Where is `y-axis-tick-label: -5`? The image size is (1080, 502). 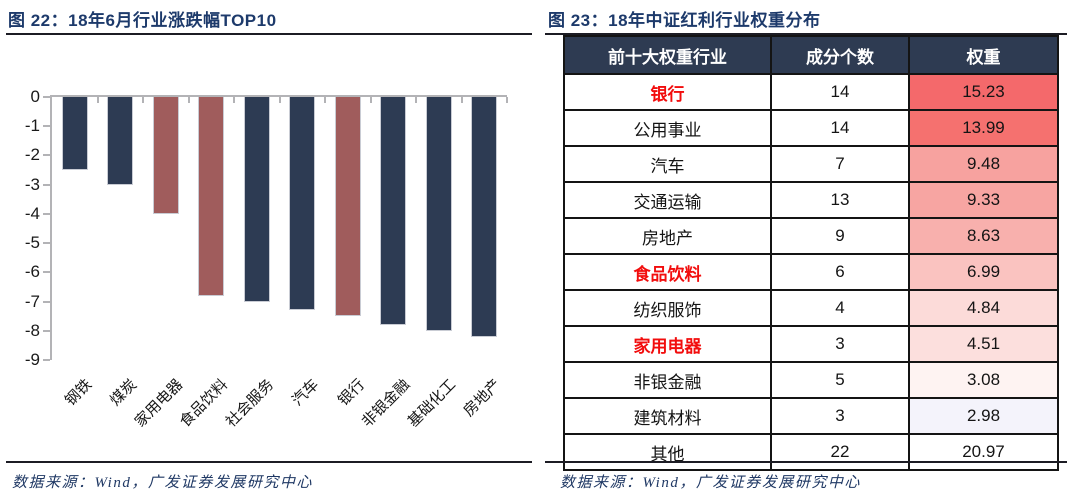 y-axis-tick-label: -5 is located at coordinates (32, 243).